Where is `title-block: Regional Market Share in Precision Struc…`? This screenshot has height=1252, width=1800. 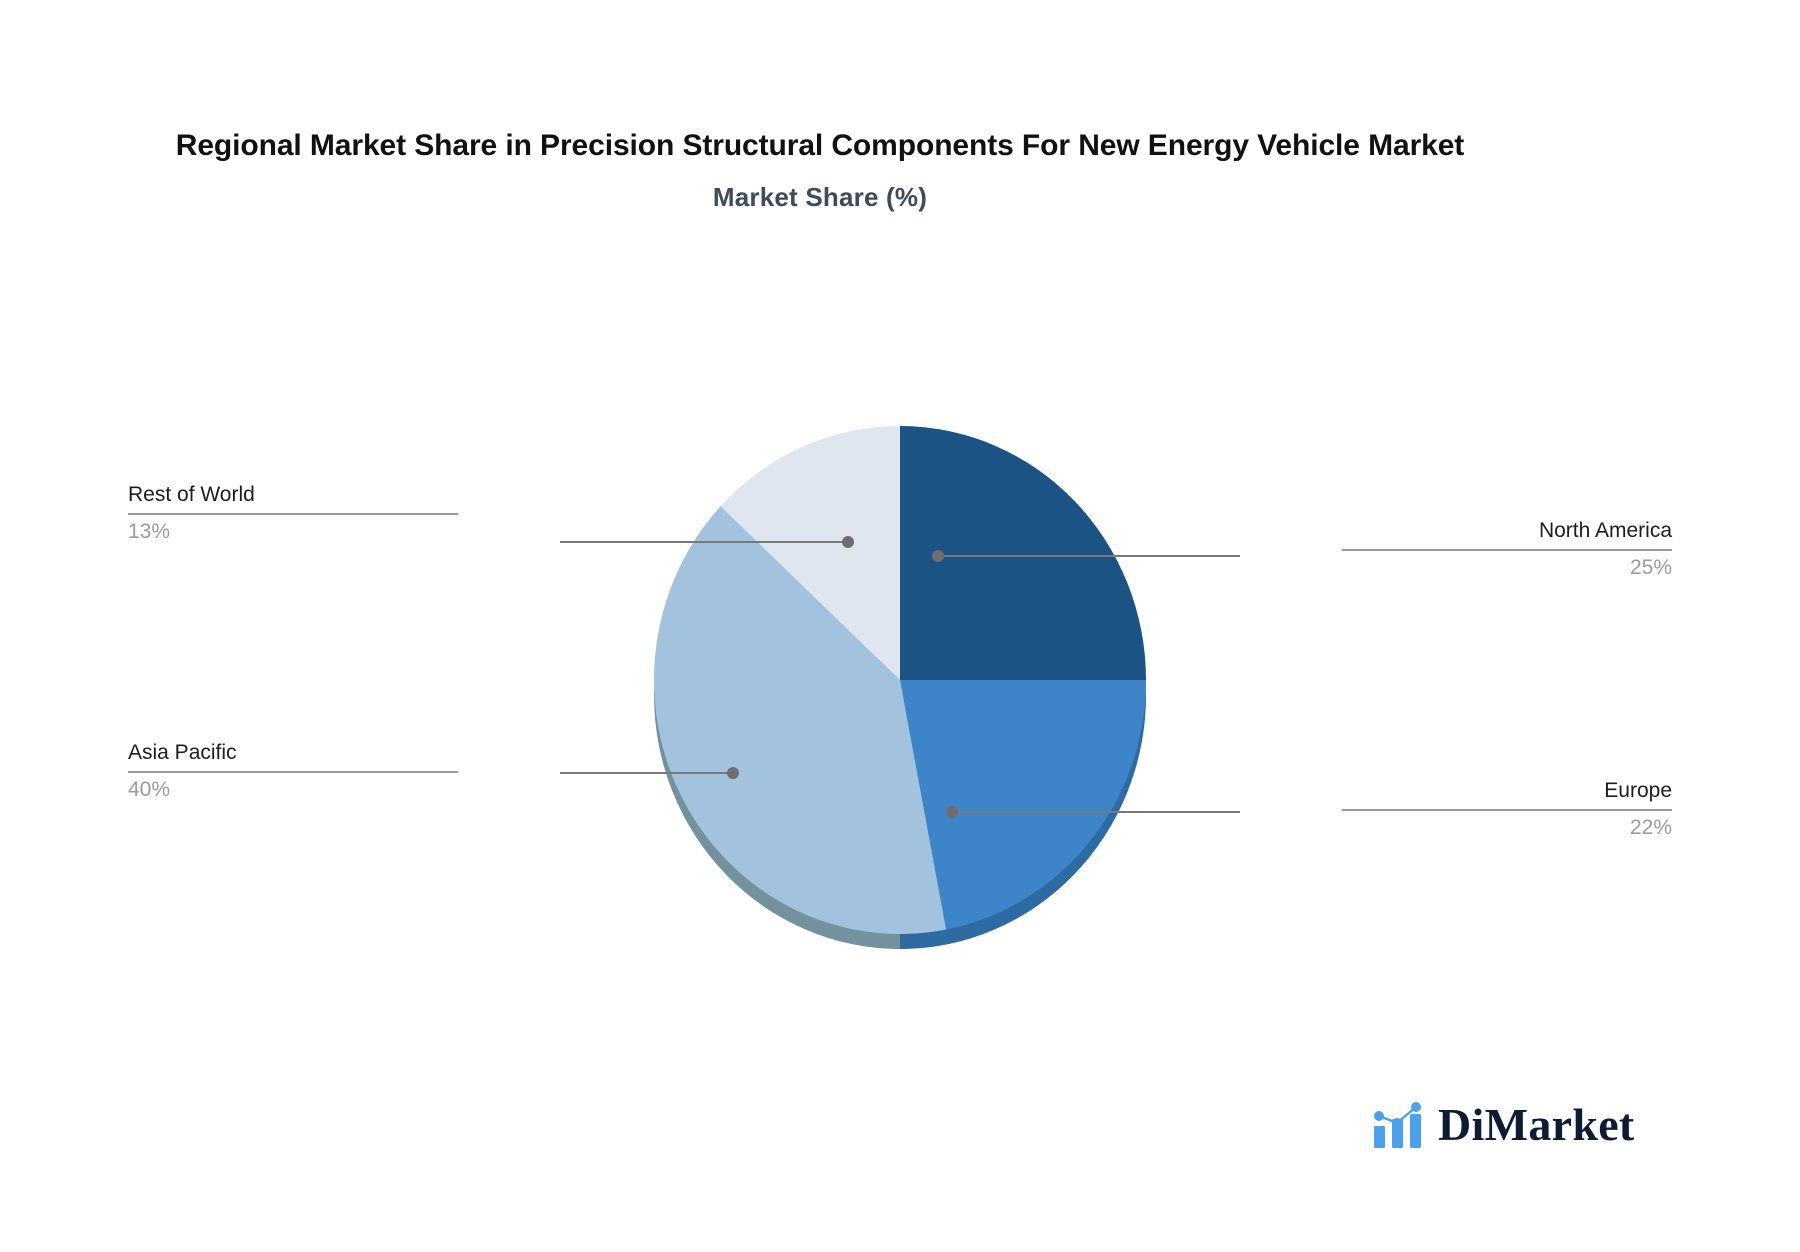 title-block: Regional Market Share in Precision Struc… is located at coordinates (820, 169).